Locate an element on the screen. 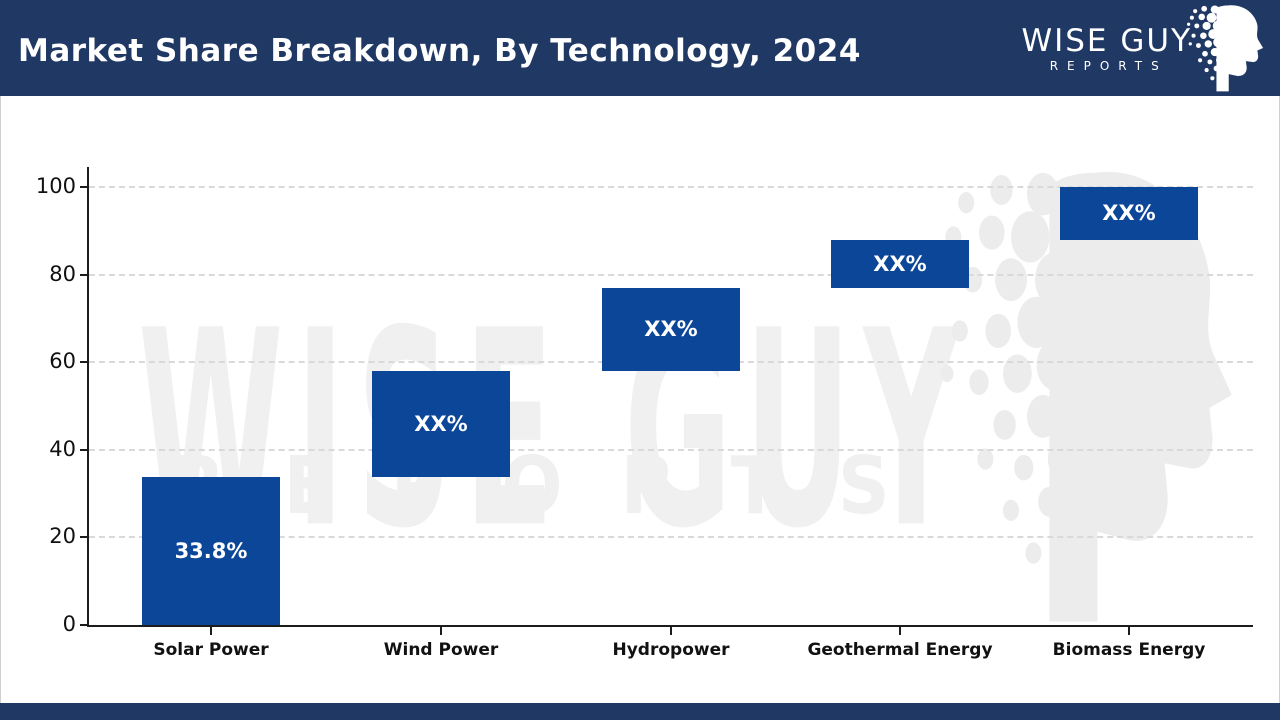 This screenshot has height=720, width=1280. bar-solar-power: 33.8% is located at coordinates (211, 550).